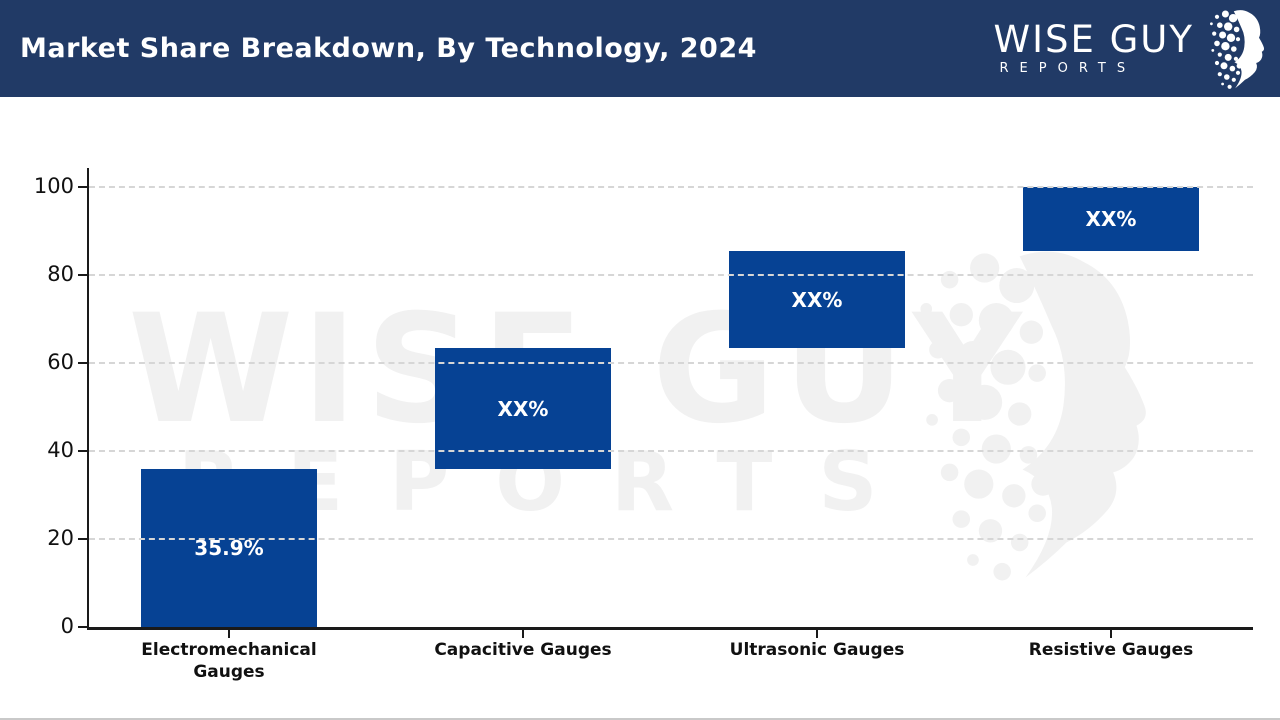  What do you see at coordinates (670, 628) in the screenshot?
I see `x-axis-spine` at bounding box center [670, 628].